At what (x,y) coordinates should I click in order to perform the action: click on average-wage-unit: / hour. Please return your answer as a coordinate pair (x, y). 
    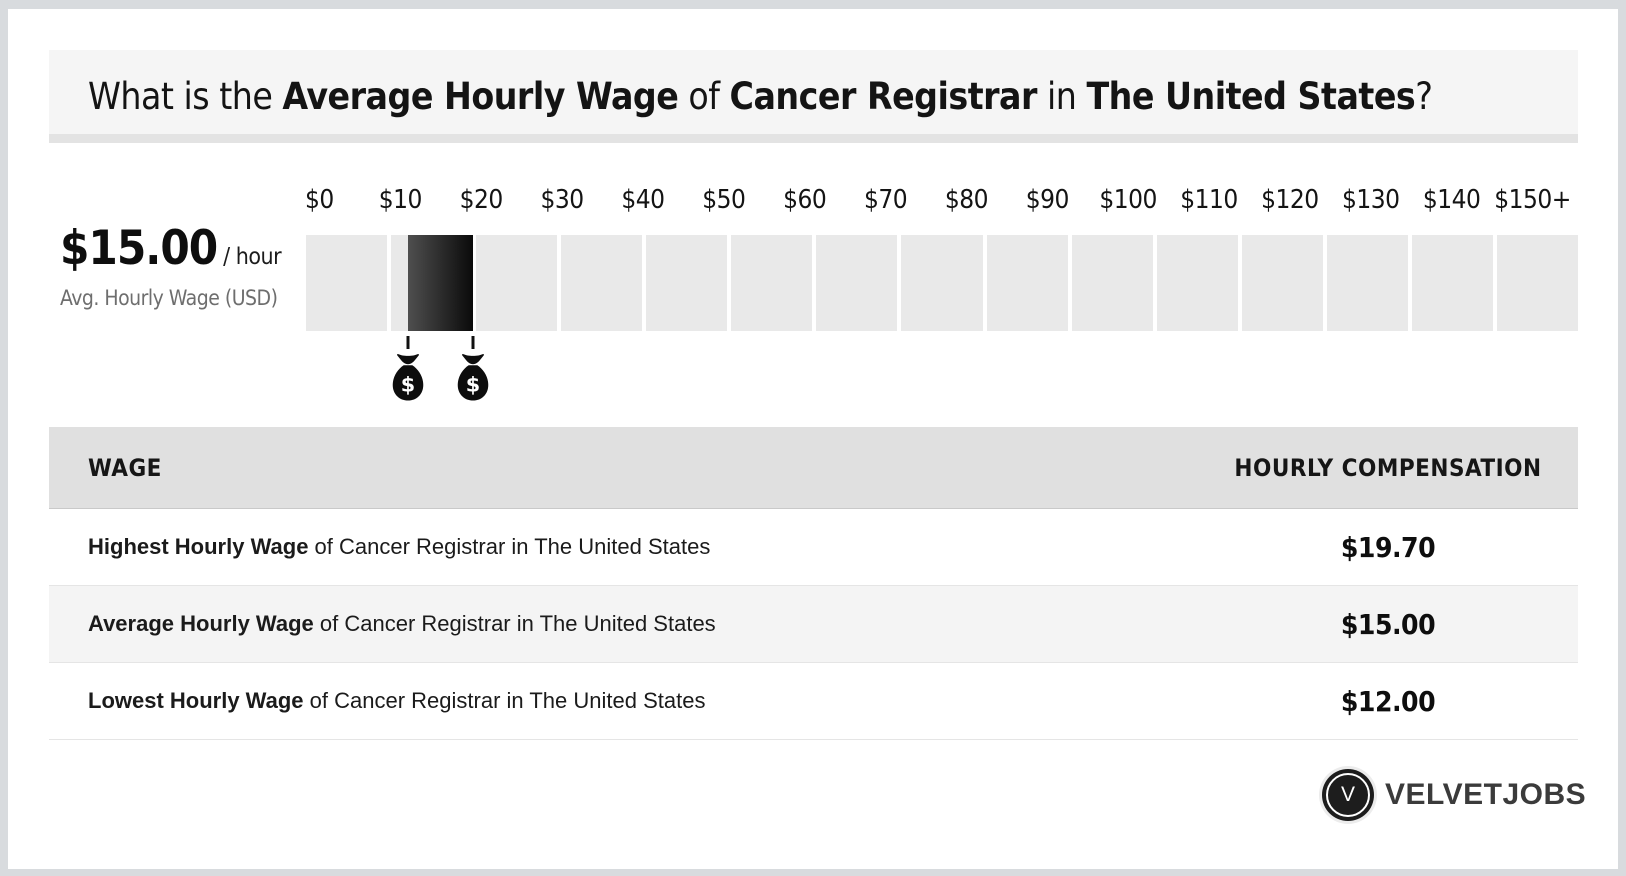
    Looking at the image, I should click on (252, 257).